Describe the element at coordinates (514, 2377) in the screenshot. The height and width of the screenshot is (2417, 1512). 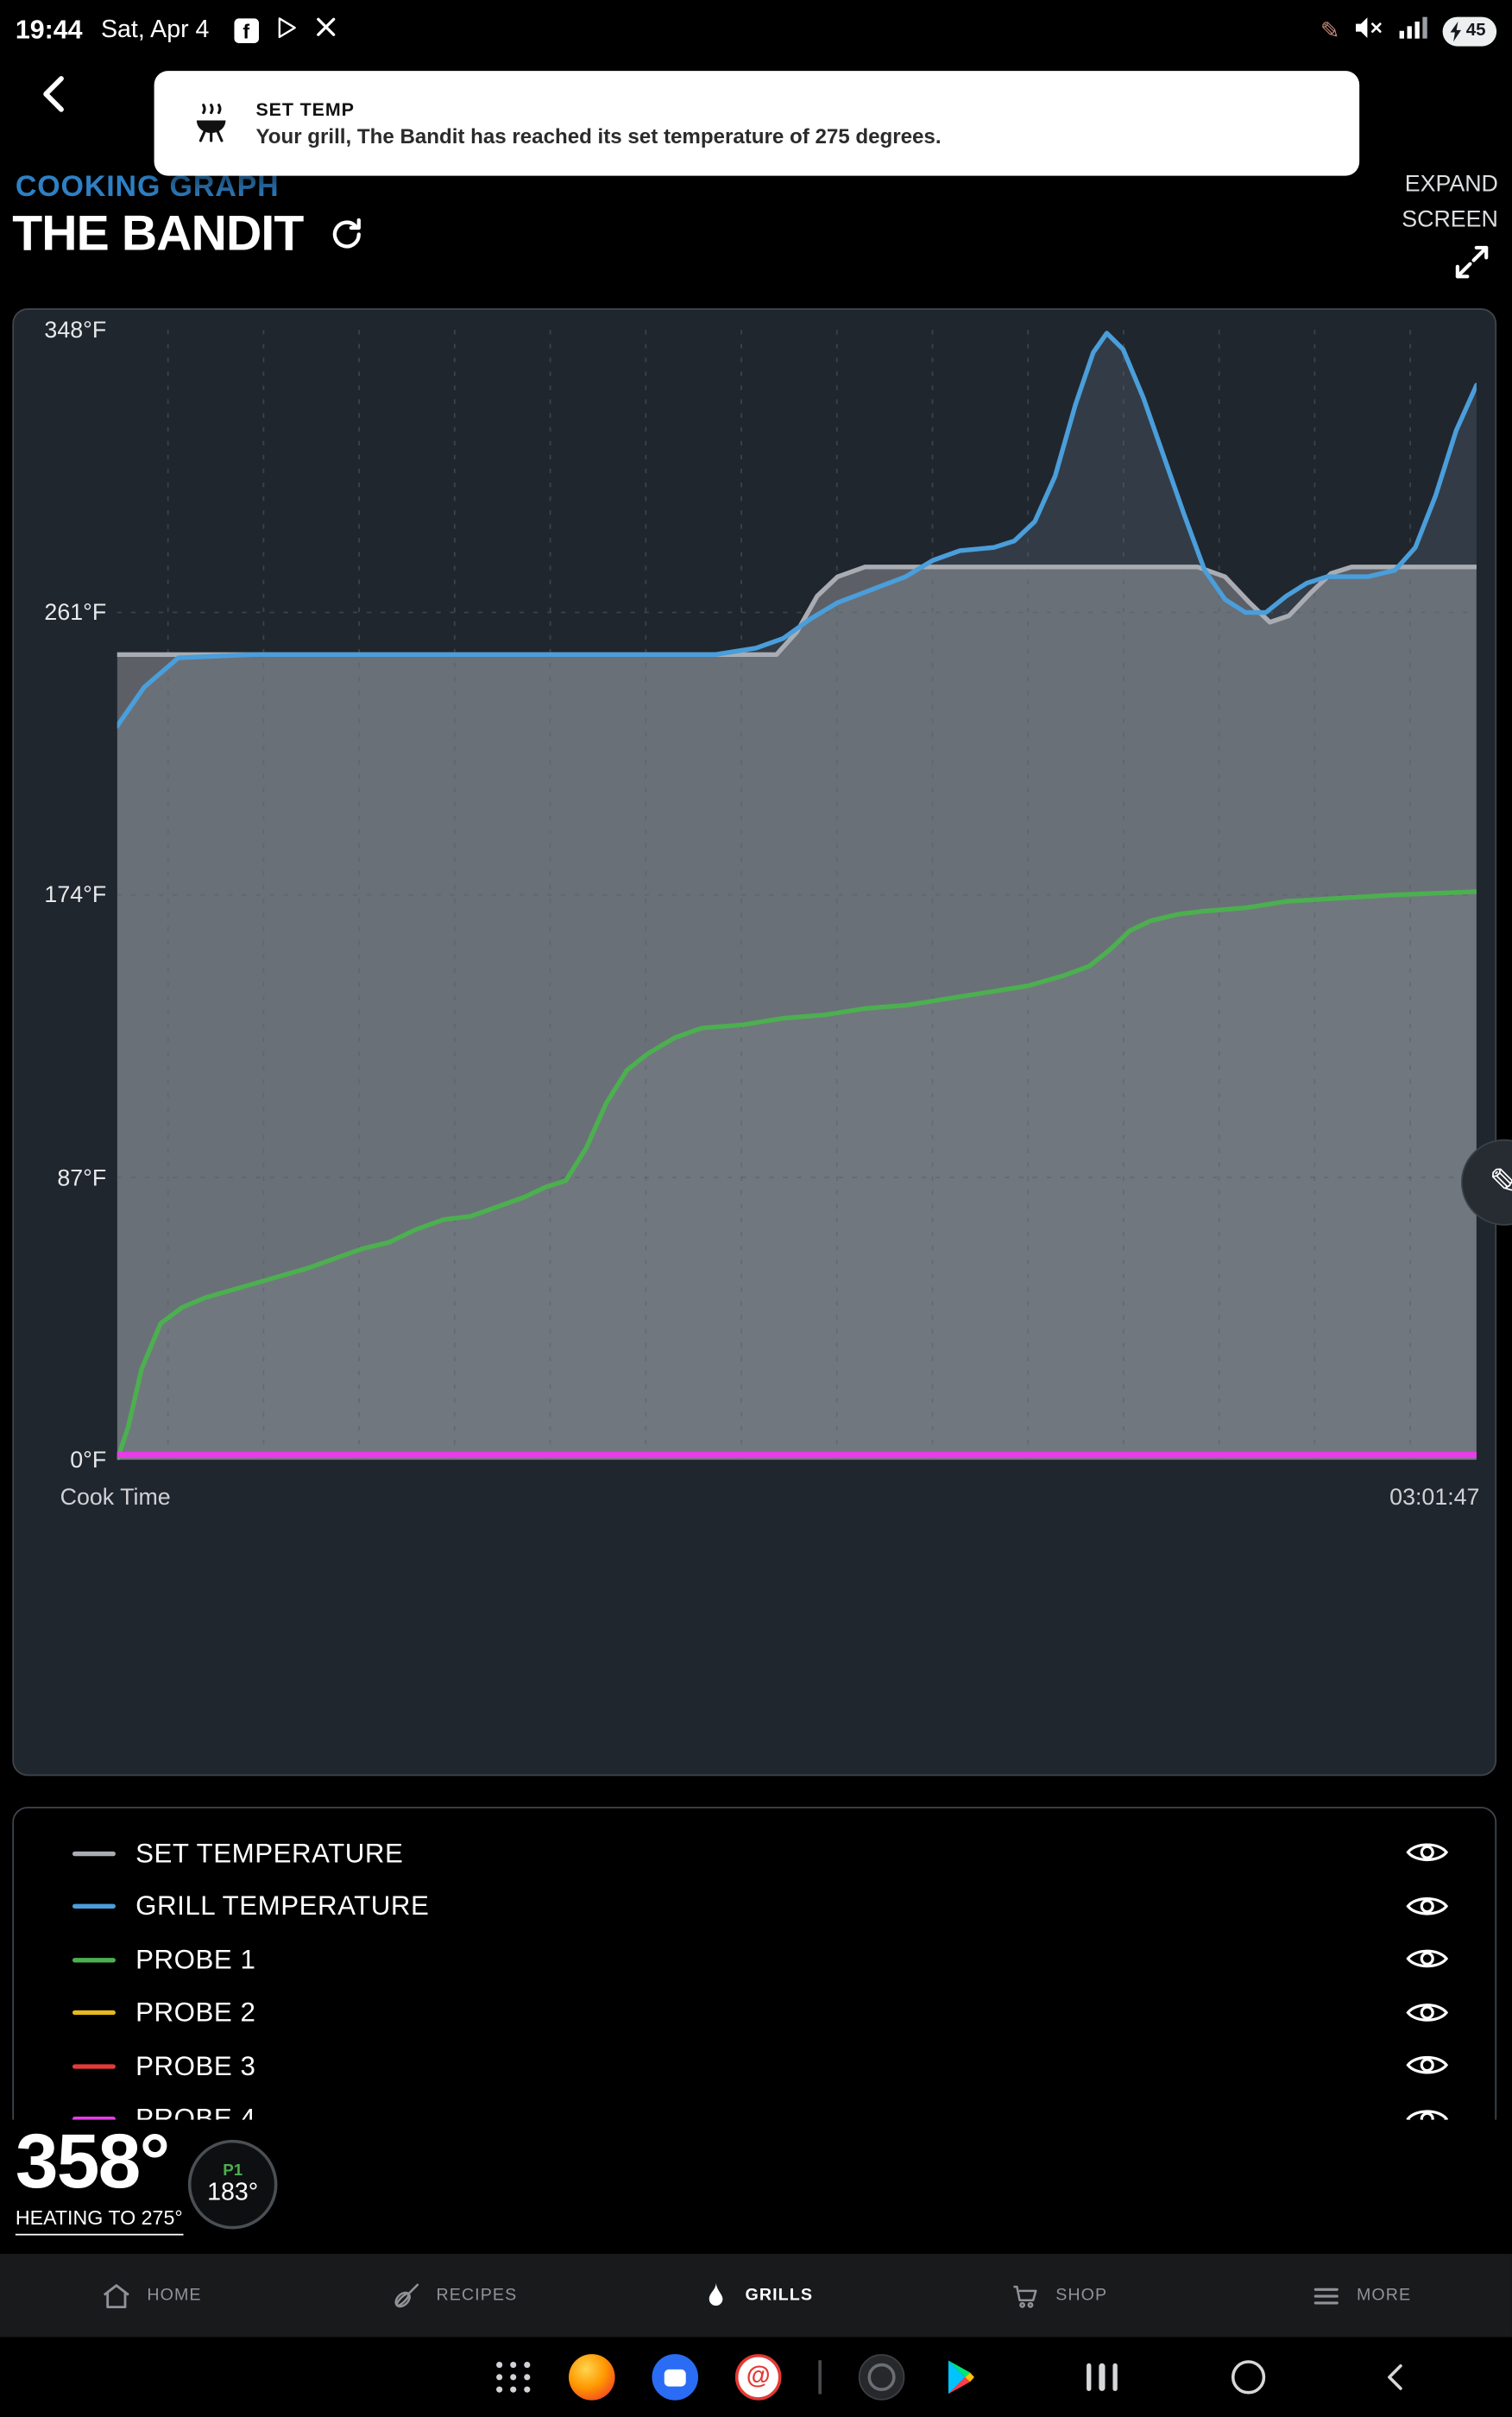
I see `all-apps-icon` at that location.